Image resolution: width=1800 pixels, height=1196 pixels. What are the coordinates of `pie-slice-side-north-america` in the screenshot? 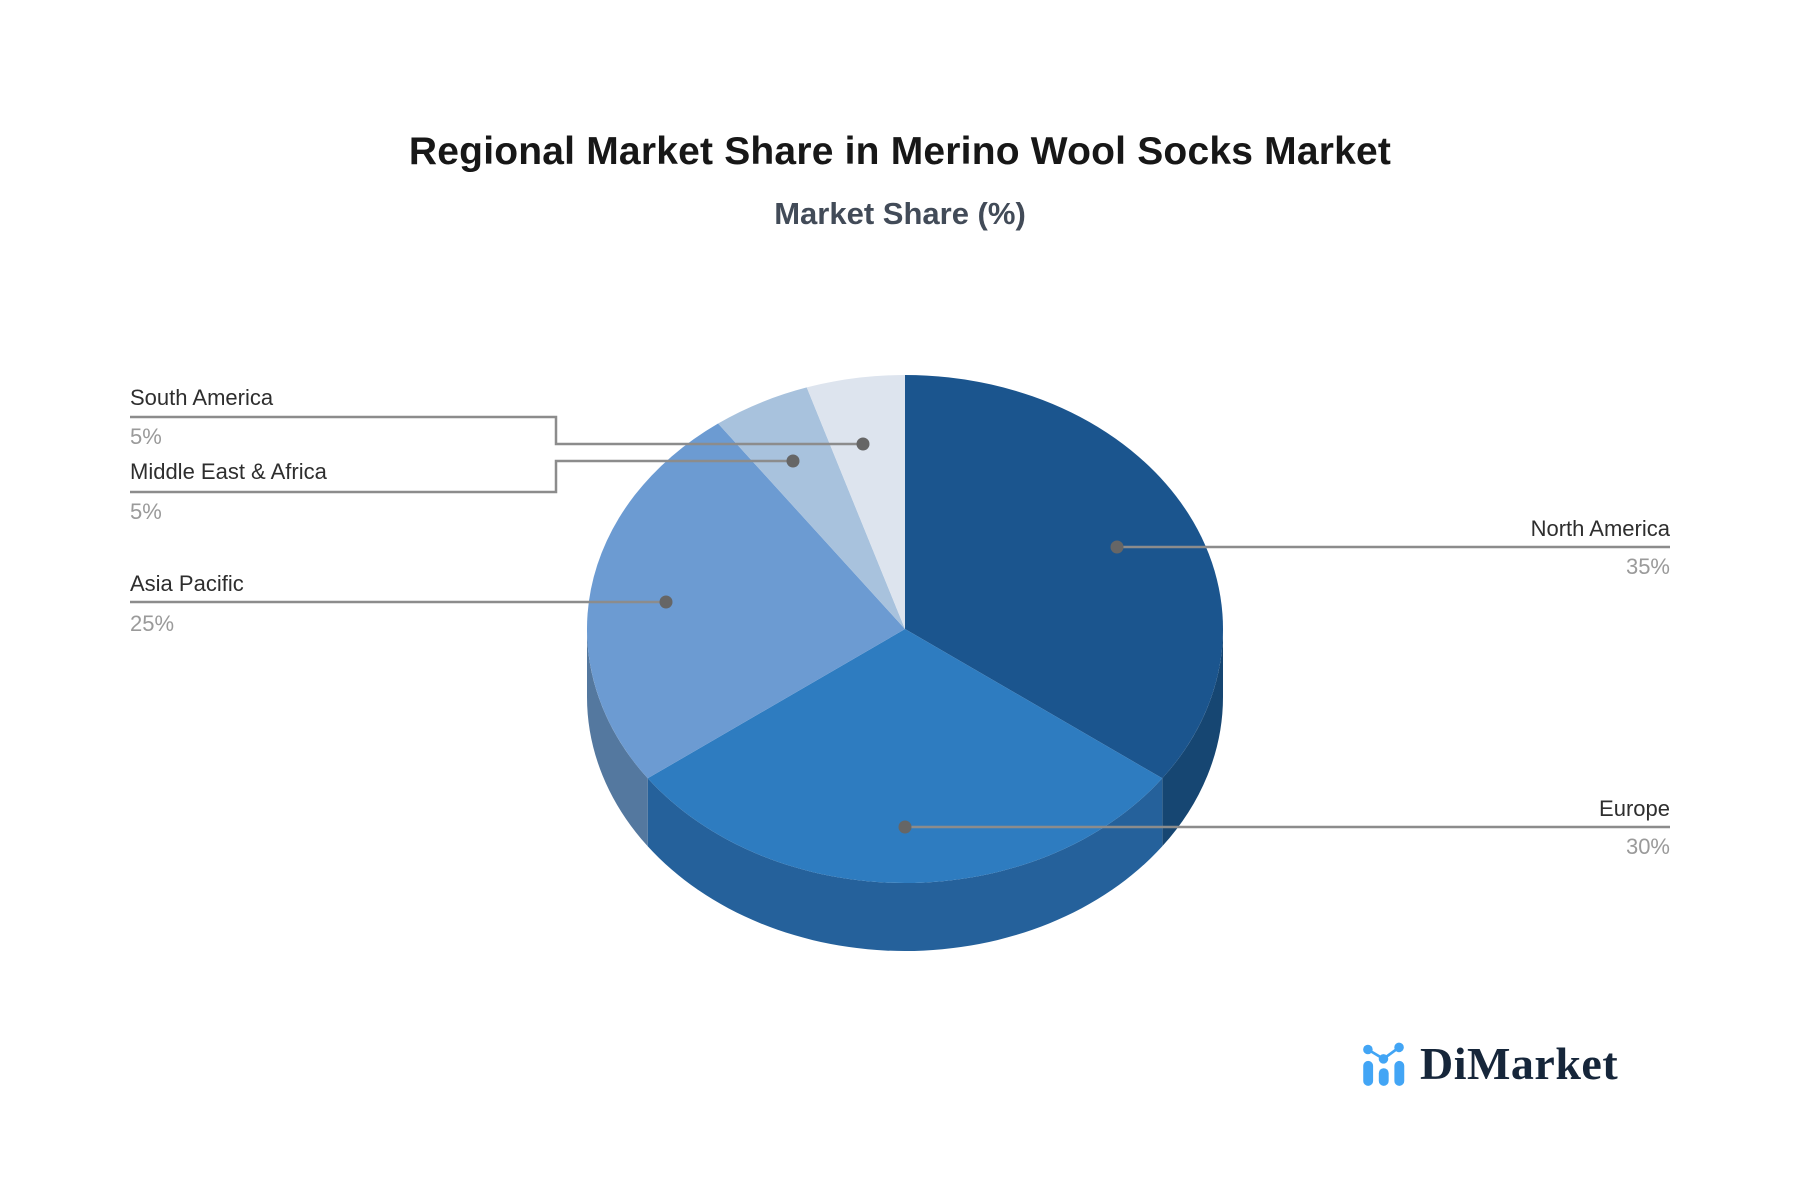 It's located at (1192, 738).